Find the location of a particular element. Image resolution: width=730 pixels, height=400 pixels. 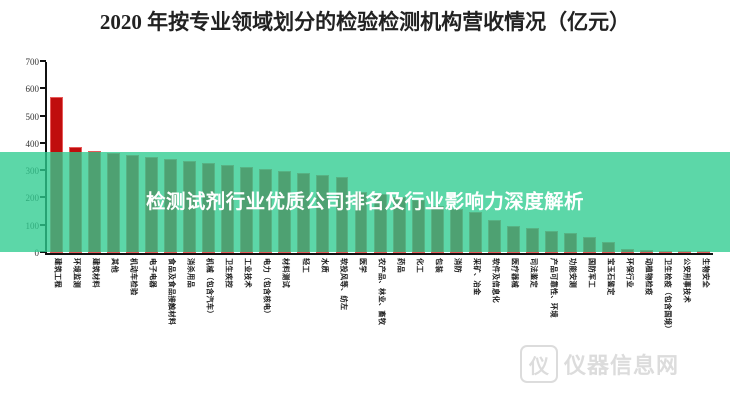

y-tick-label: 500 is located at coordinates (32, 116).